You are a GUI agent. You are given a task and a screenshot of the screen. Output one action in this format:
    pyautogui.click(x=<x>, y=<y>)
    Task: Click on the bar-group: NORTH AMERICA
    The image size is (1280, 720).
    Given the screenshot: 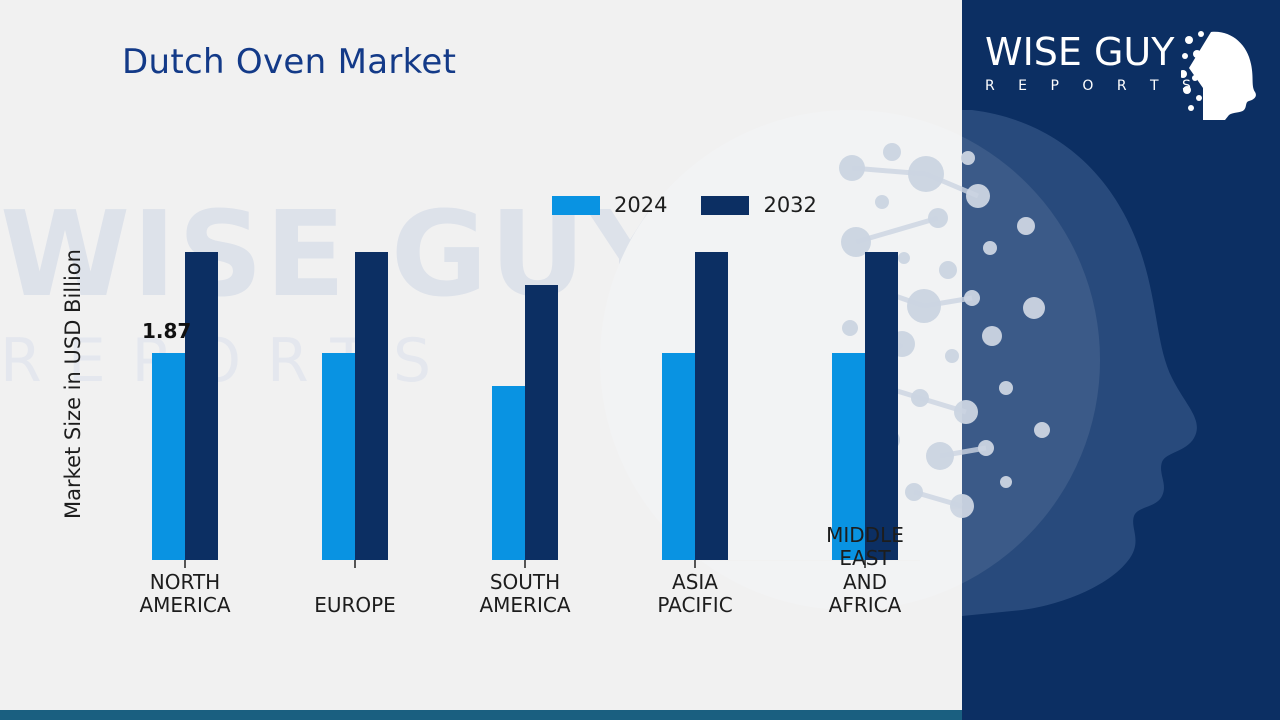 What is the action you would take?
    pyautogui.click(x=185, y=360)
    